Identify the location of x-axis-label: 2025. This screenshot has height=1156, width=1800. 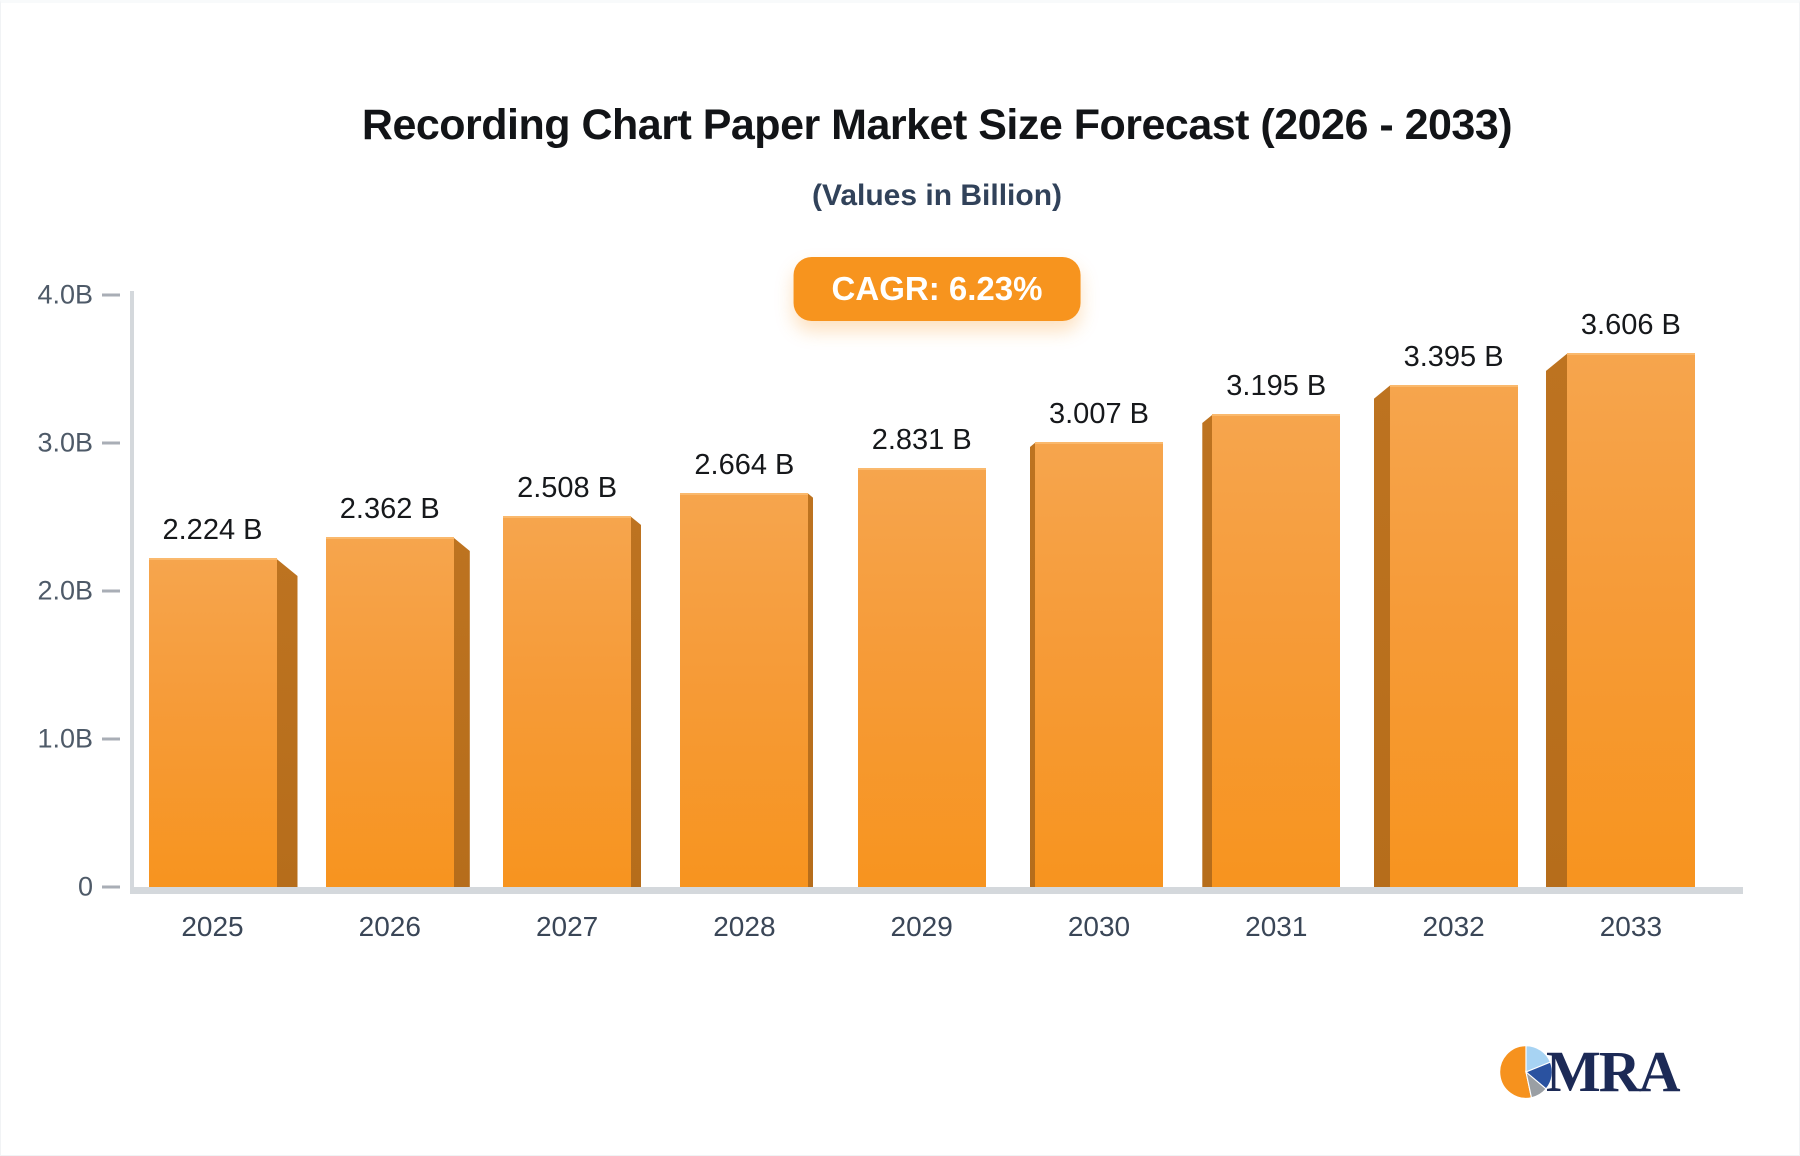
(212, 926).